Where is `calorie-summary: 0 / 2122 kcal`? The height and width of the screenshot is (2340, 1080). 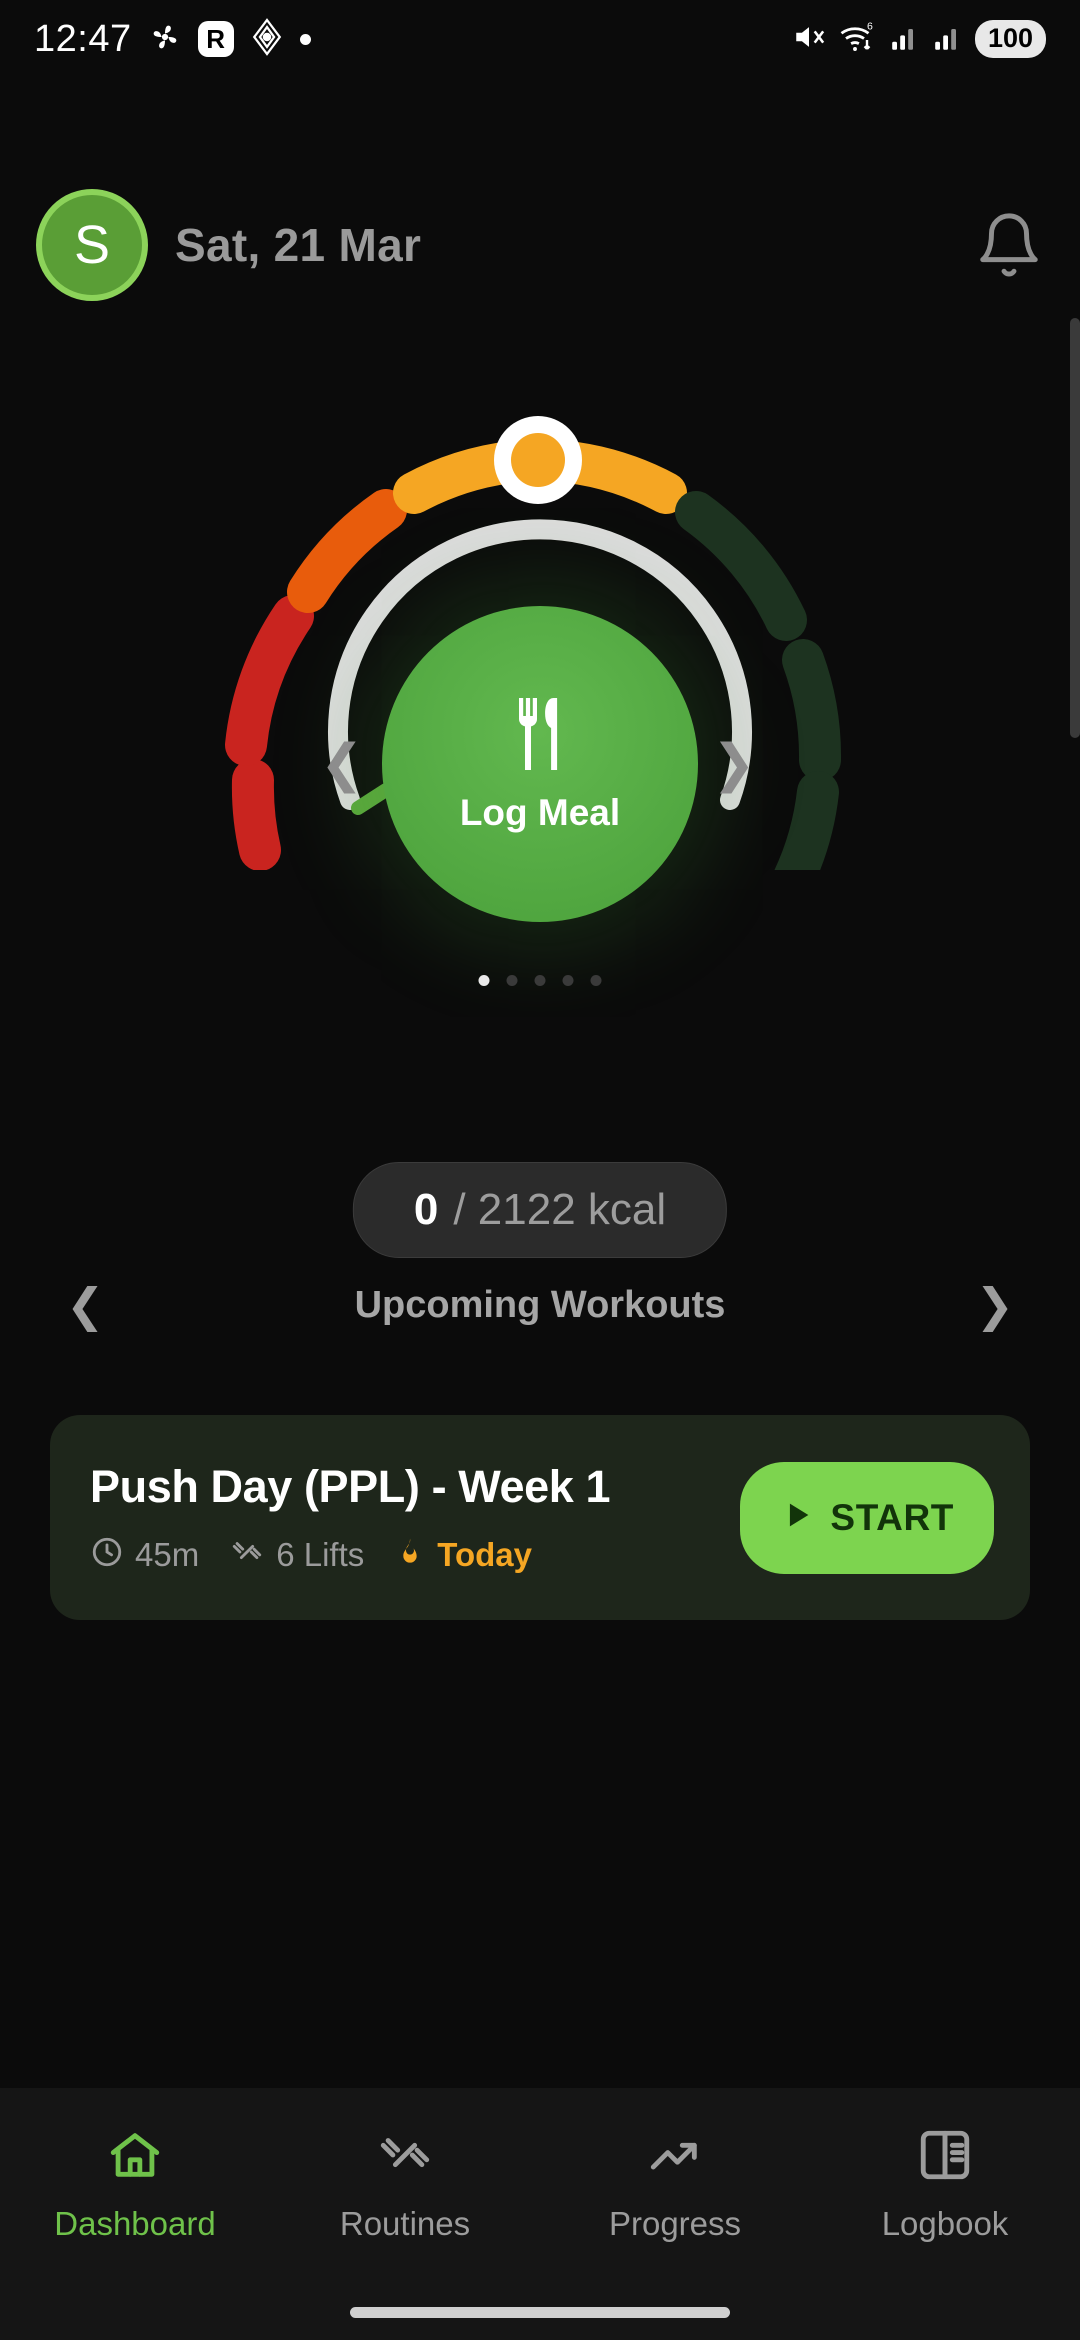
calorie-summary: 0 / 2122 kcal is located at coordinates (540, 1210).